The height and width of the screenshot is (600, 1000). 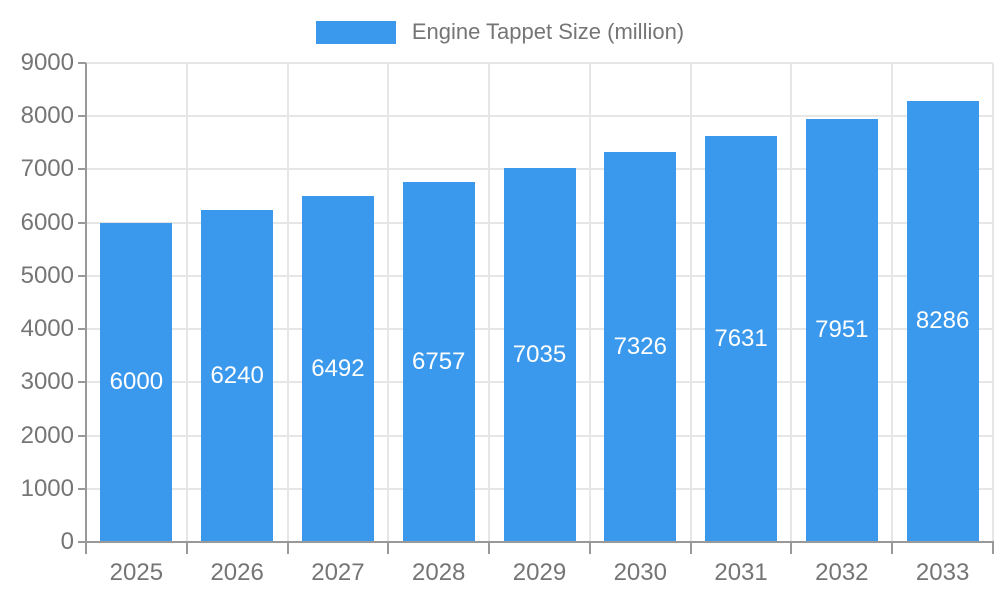 I want to click on x-tick-label: 2031, so click(x=741, y=572).